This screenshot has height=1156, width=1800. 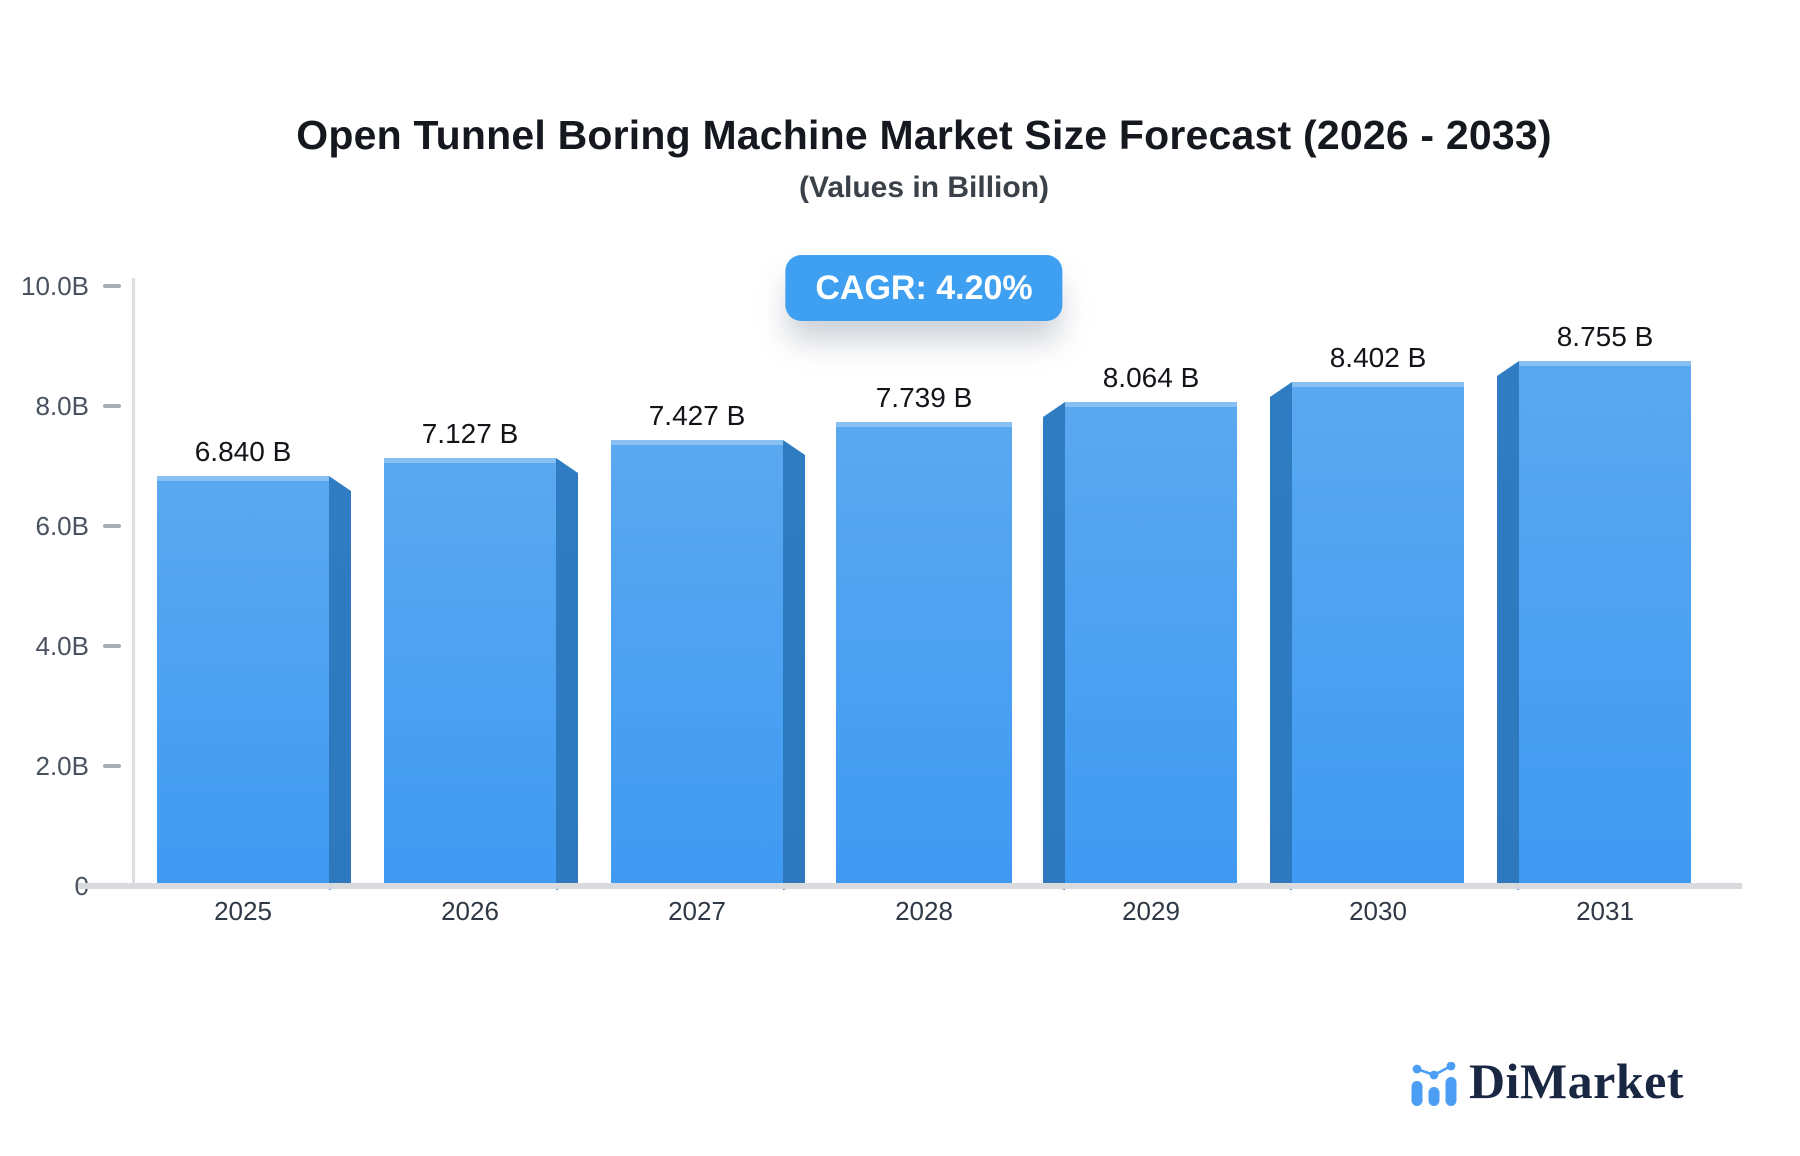 What do you see at coordinates (697, 415) in the screenshot?
I see `bar-value-label: 7.427 B` at bounding box center [697, 415].